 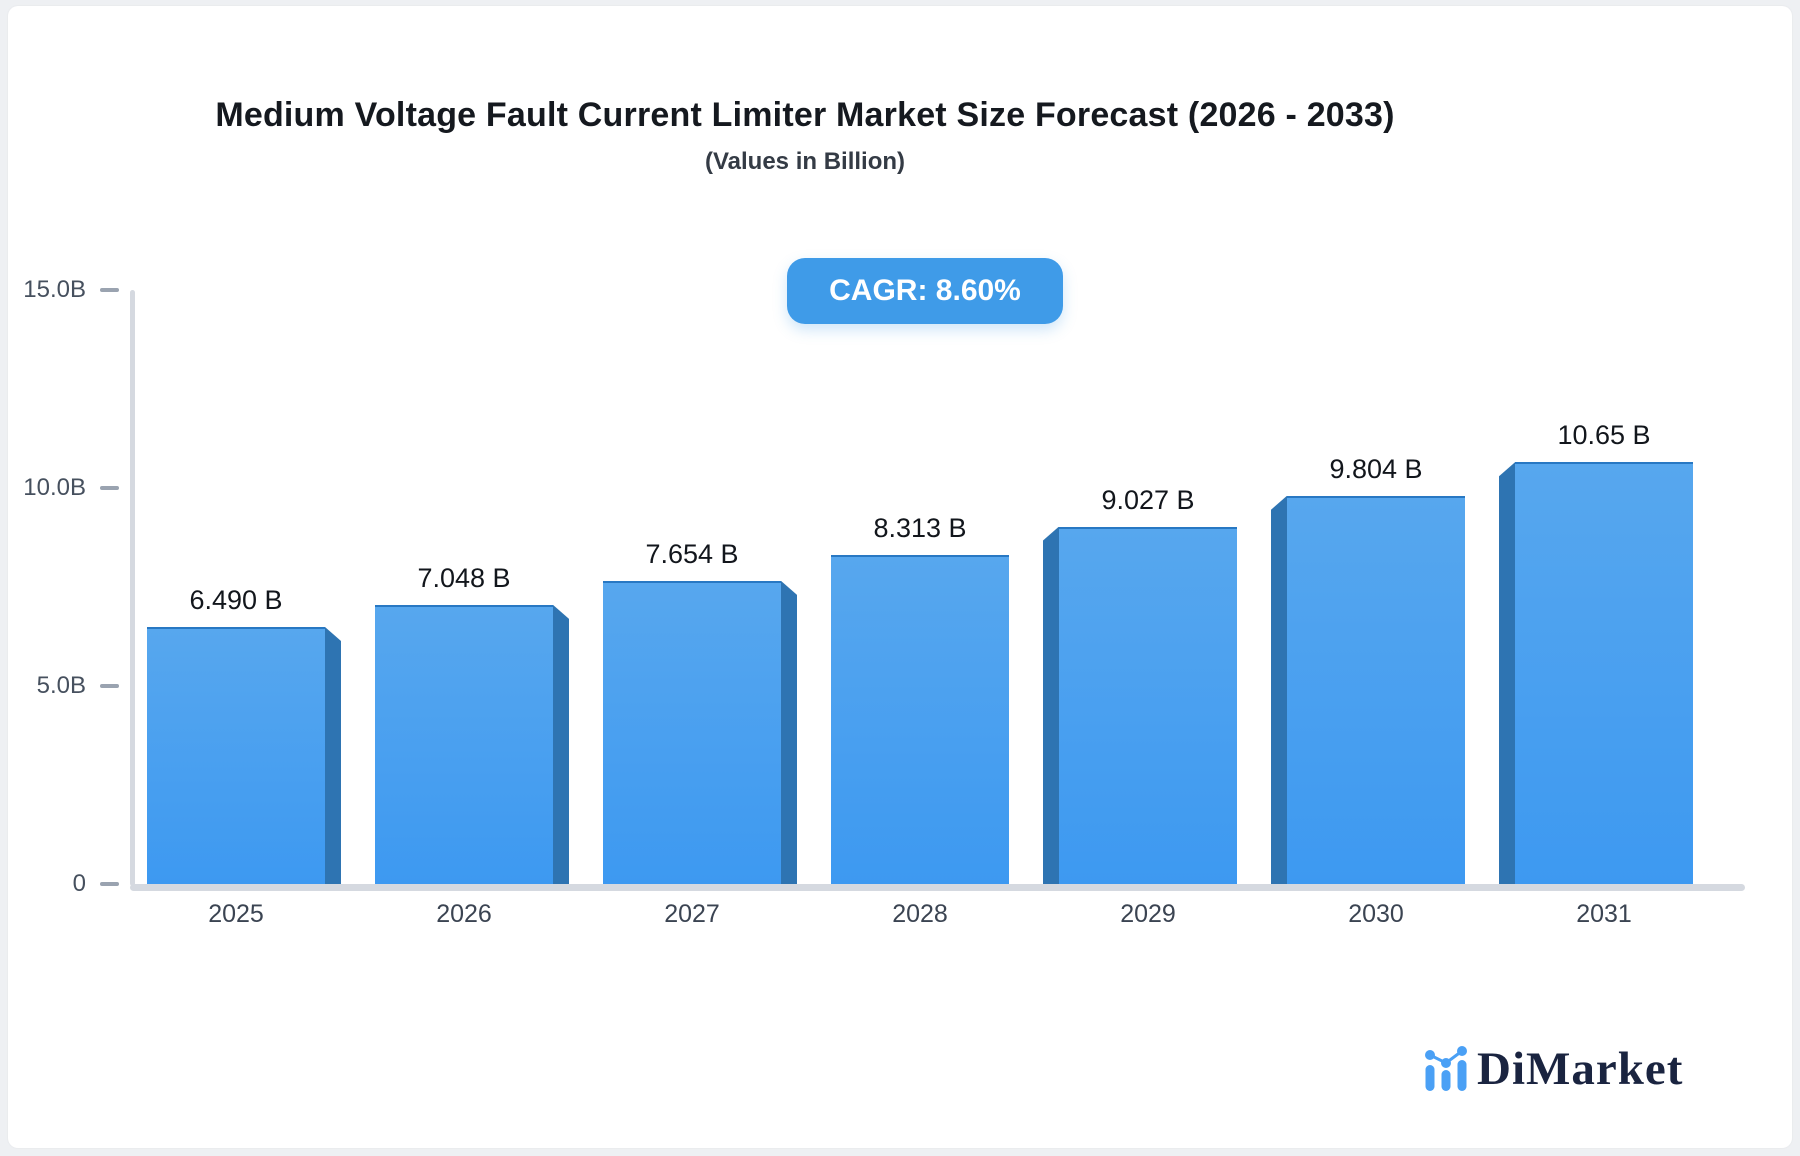 I want to click on bar-value-label-2025: 6.490 B, so click(x=236, y=599).